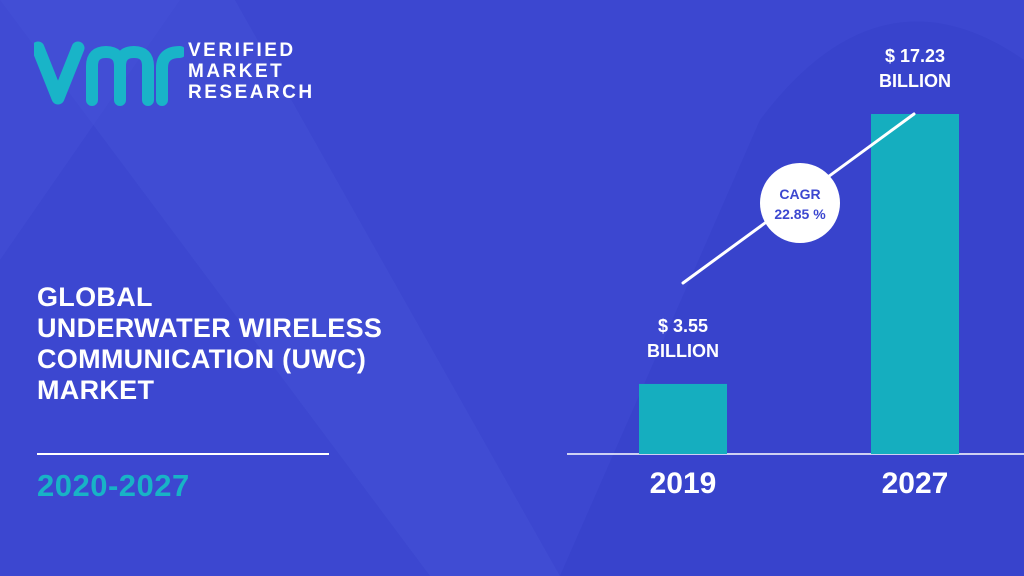 The image size is (1024, 576). What do you see at coordinates (683, 351) in the screenshot?
I see `value-unit-2019: BILLION` at bounding box center [683, 351].